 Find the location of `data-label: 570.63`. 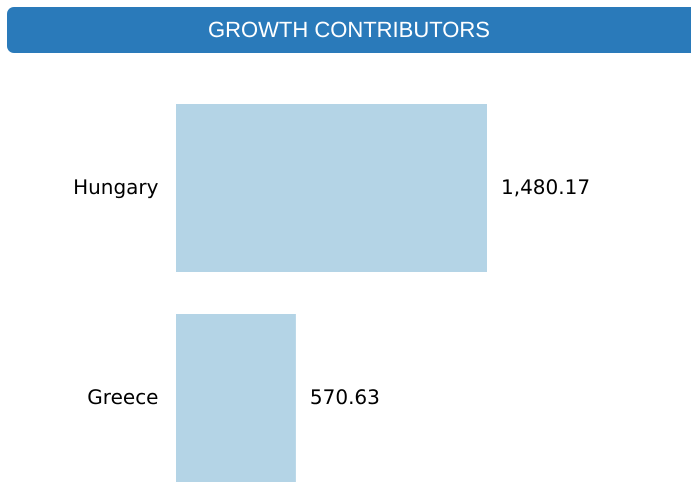

data-label: 570.63 is located at coordinates (345, 397).